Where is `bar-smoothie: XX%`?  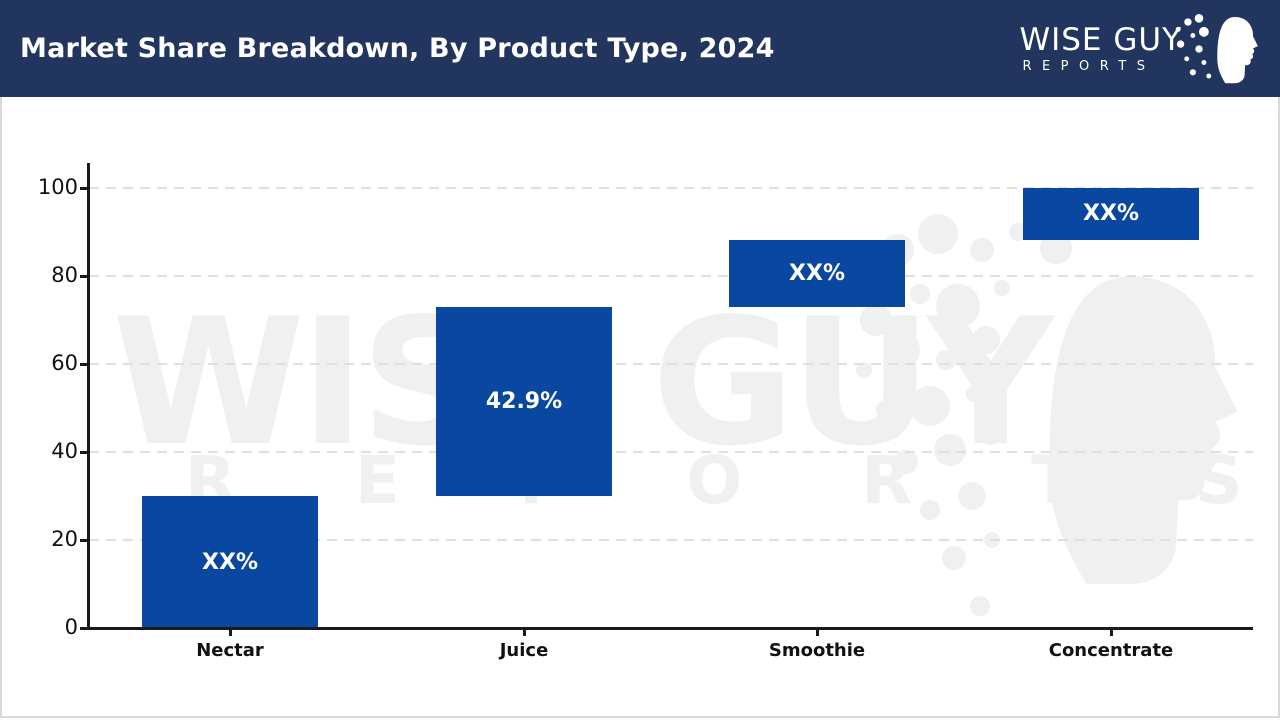 bar-smoothie: XX% is located at coordinates (817, 273).